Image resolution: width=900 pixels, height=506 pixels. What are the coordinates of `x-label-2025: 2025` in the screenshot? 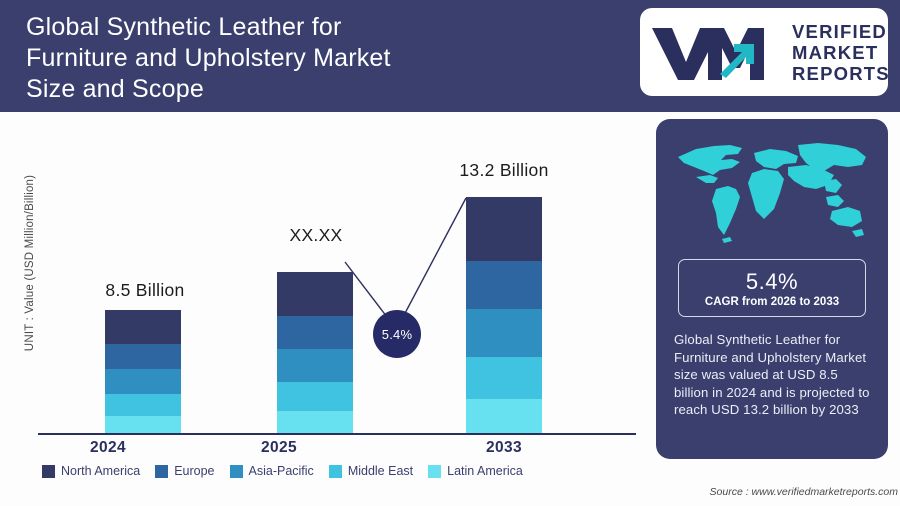 It's located at (279, 447).